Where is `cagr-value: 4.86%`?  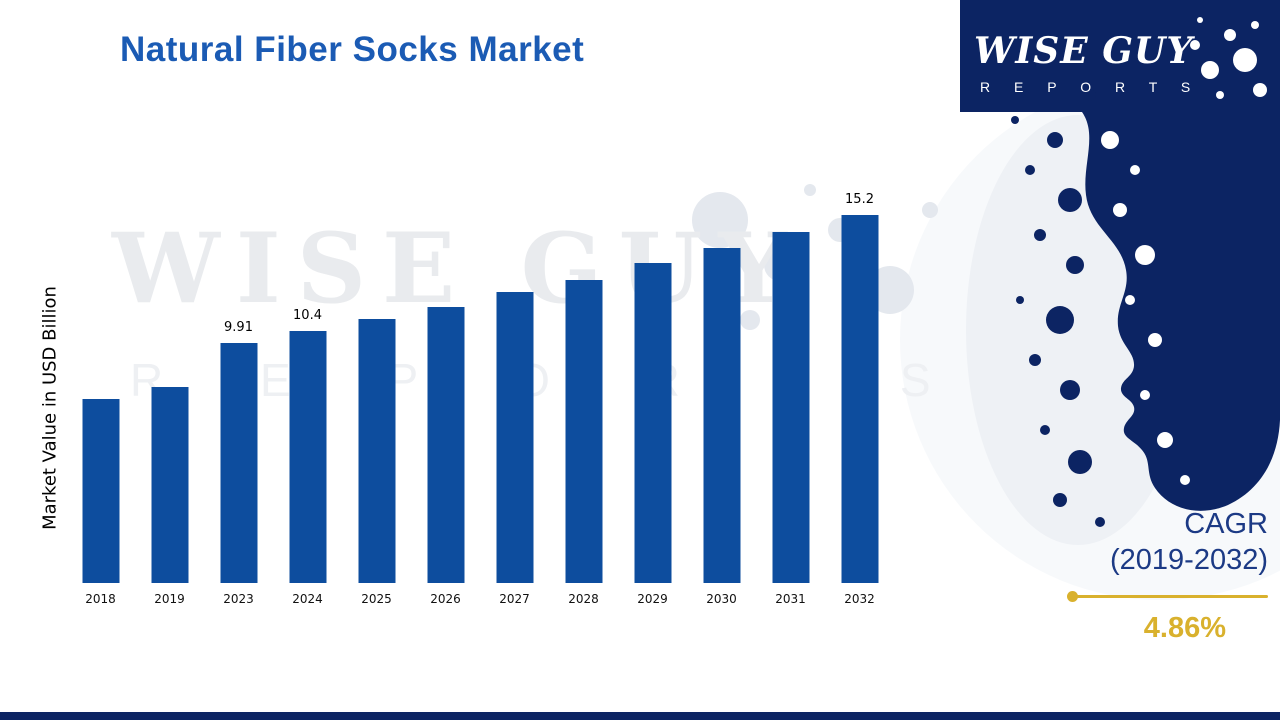 cagr-value: 4.86% is located at coordinates (1184, 627).